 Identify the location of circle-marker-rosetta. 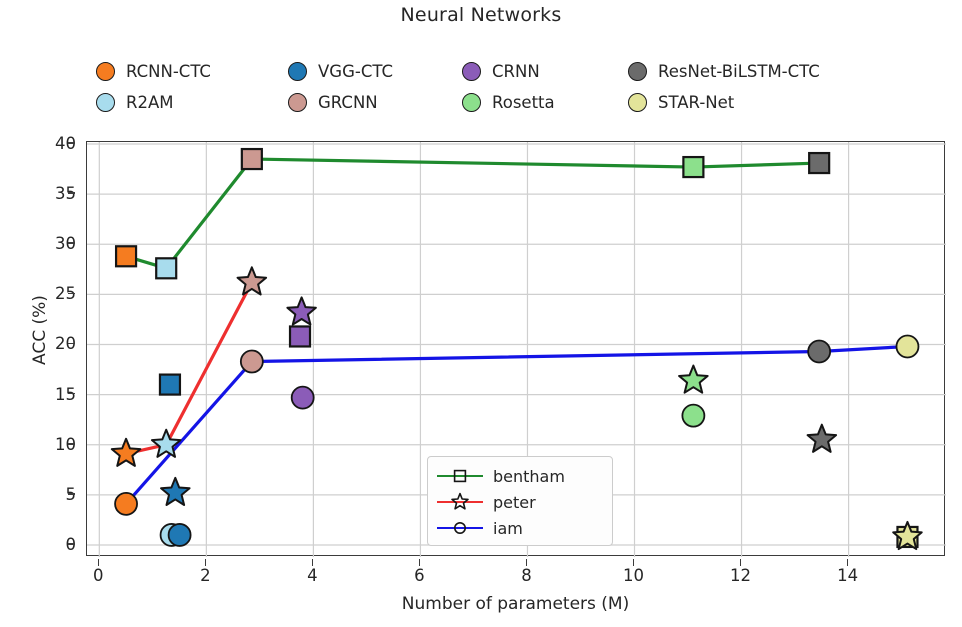
(693, 415).